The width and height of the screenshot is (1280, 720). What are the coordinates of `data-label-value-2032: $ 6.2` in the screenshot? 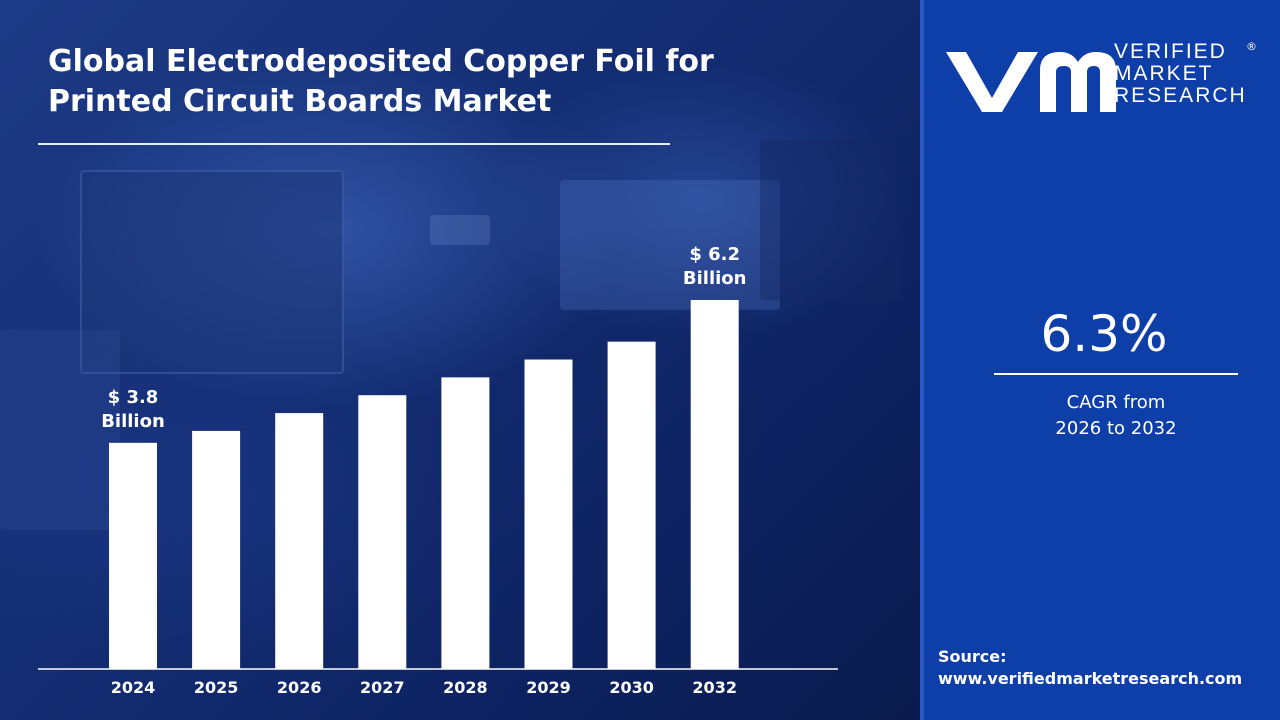 It's located at (714, 254).